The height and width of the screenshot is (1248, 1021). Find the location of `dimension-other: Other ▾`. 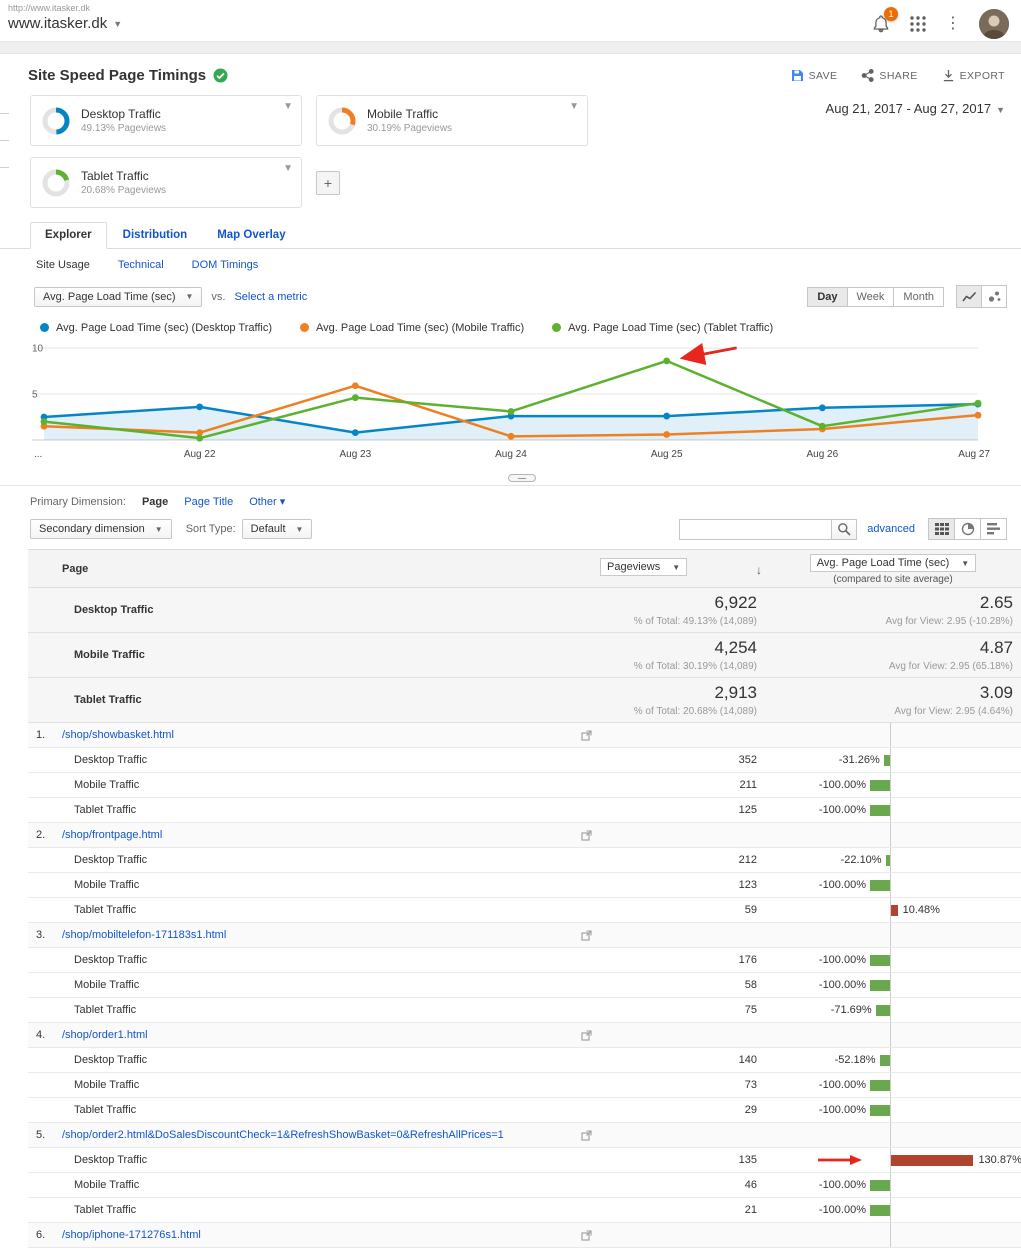

dimension-other: Other ▾ is located at coordinates (267, 502).